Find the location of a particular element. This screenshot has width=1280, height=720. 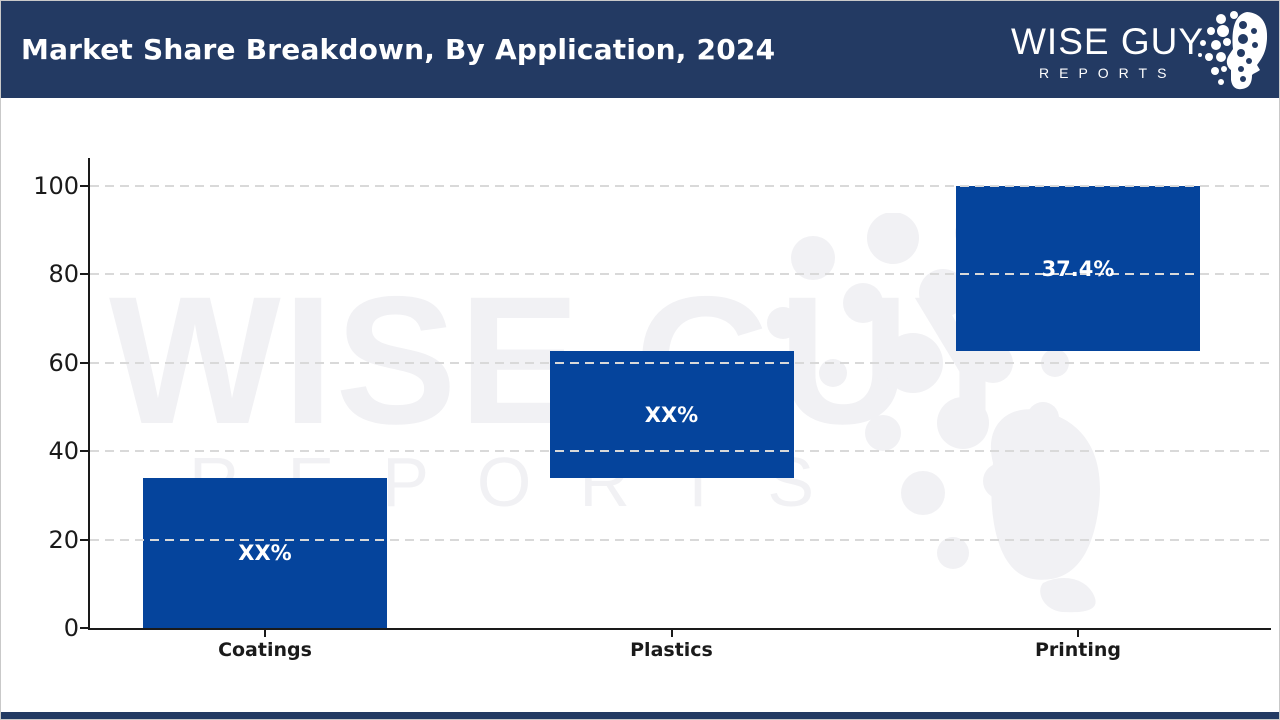

y-tick-label: 80 is located at coordinates (63, 274).